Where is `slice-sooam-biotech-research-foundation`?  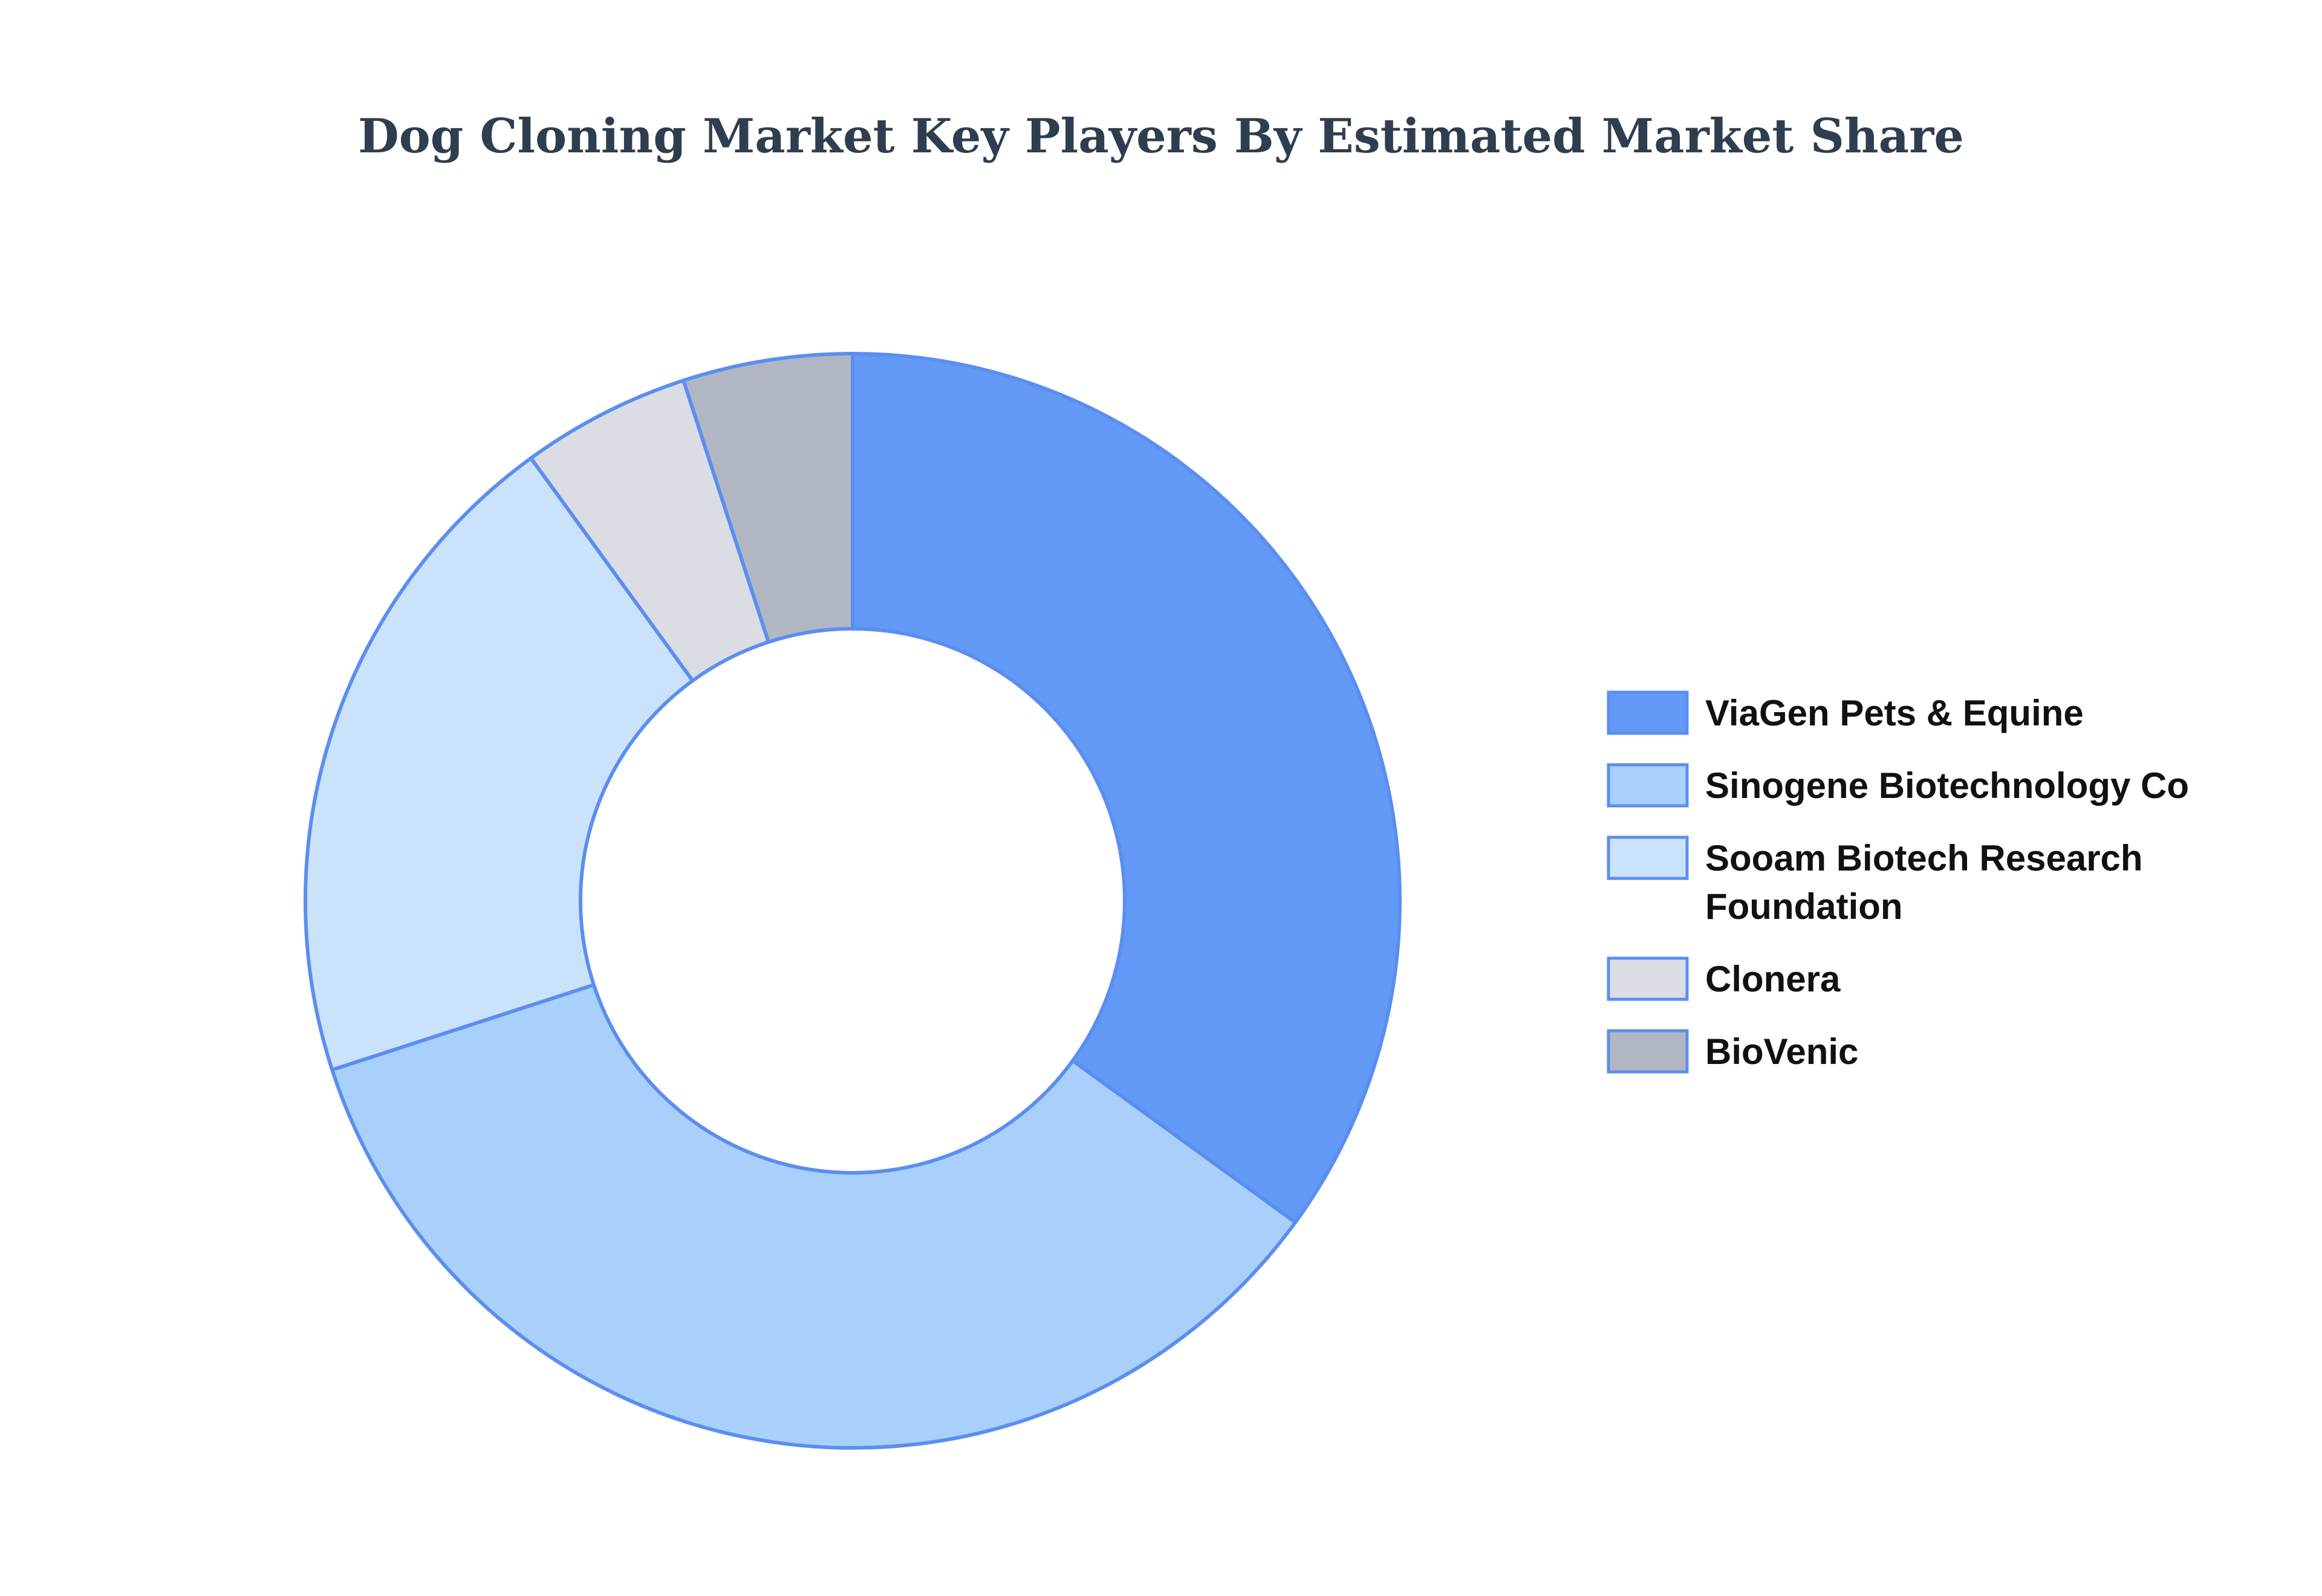 slice-sooam-biotech-research-foundation is located at coordinates (500, 764).